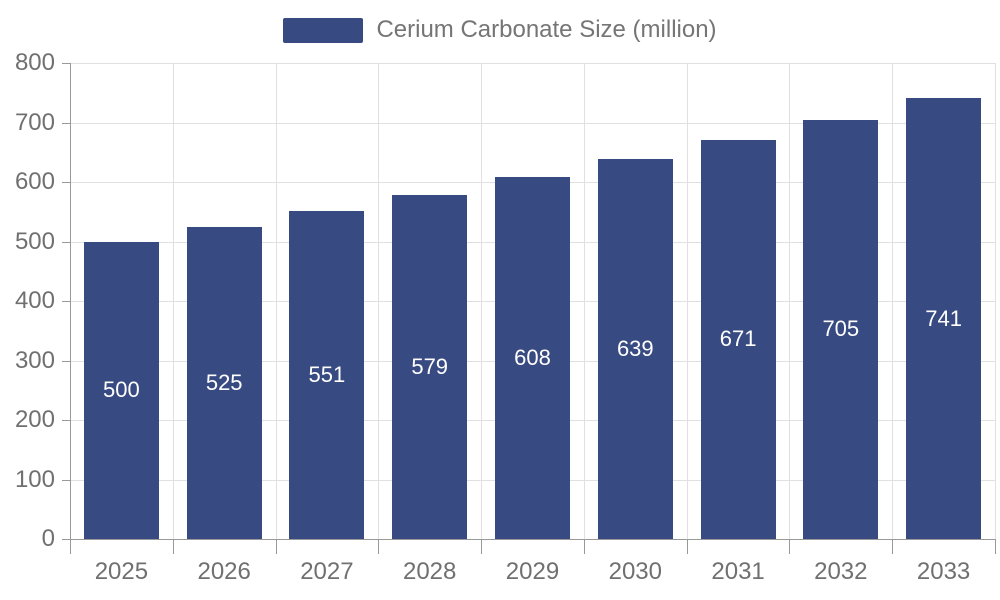  Describe the element at coordinates (34, 62) in the screenshot. I see `y-tick-label: 800` at that location.